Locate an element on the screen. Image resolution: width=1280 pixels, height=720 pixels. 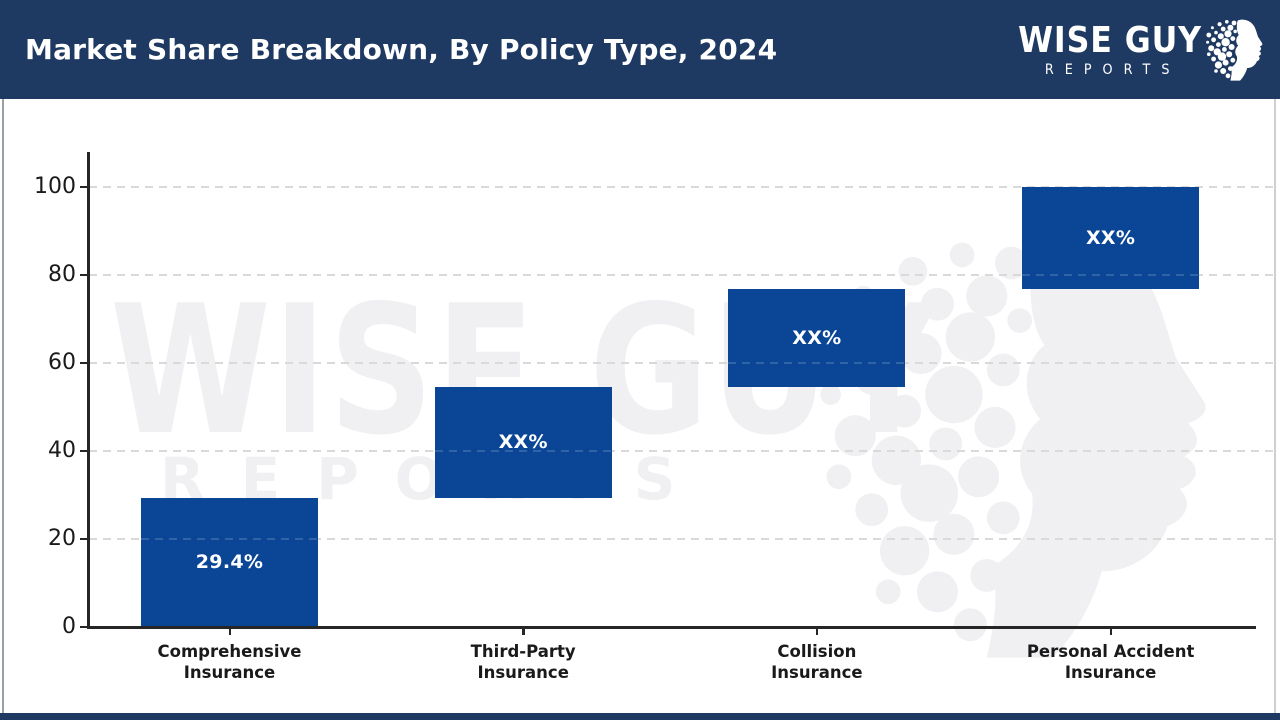
logo-face-icon is located at coordinates (1237, 50).